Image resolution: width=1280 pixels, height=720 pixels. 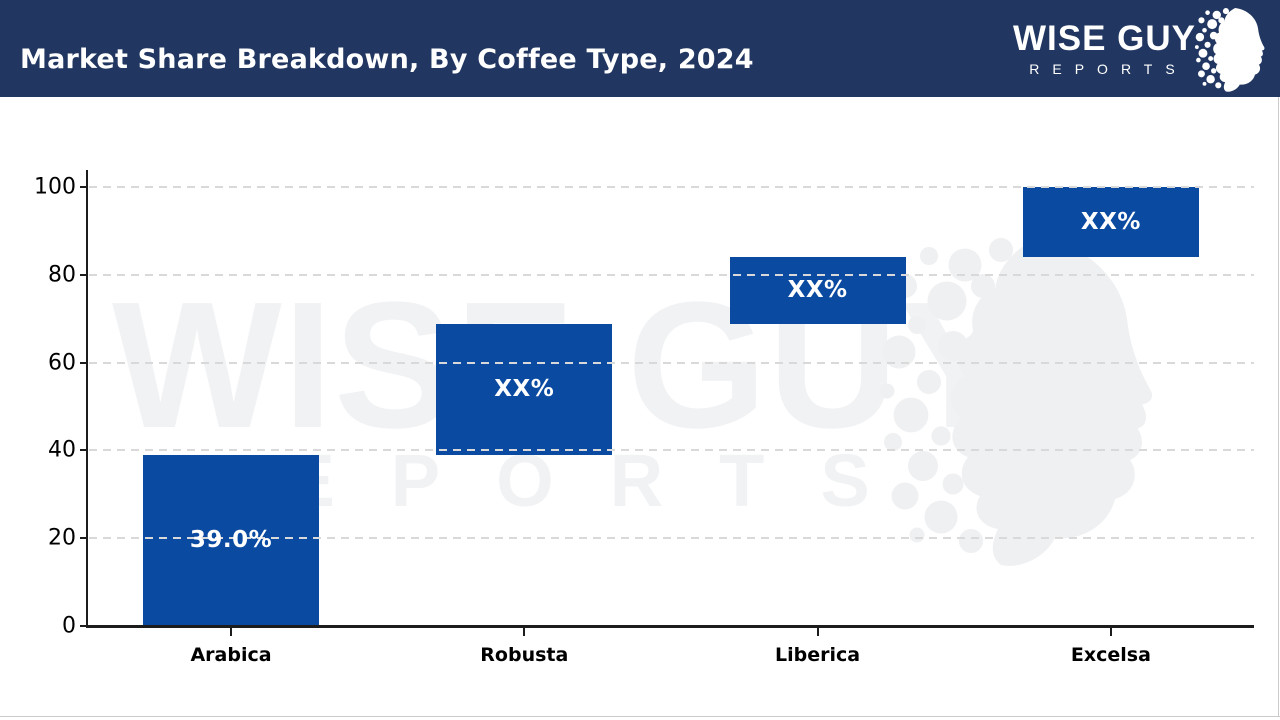 I want to click on bar-excelsa, so click(x=1110, y=222).